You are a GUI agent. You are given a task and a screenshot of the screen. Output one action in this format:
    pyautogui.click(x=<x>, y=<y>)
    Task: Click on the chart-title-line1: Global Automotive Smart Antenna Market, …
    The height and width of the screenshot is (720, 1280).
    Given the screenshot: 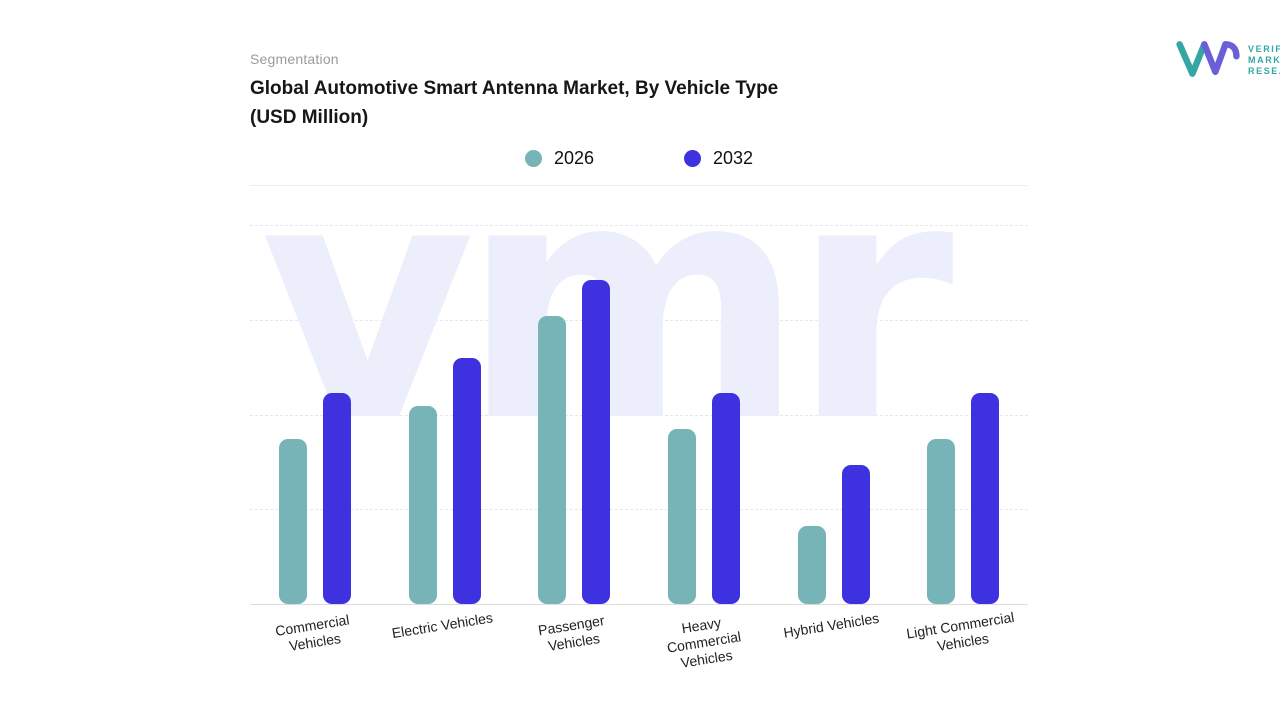 What is the action you would take?
    pyautogui.click(x=514, y=88)
    